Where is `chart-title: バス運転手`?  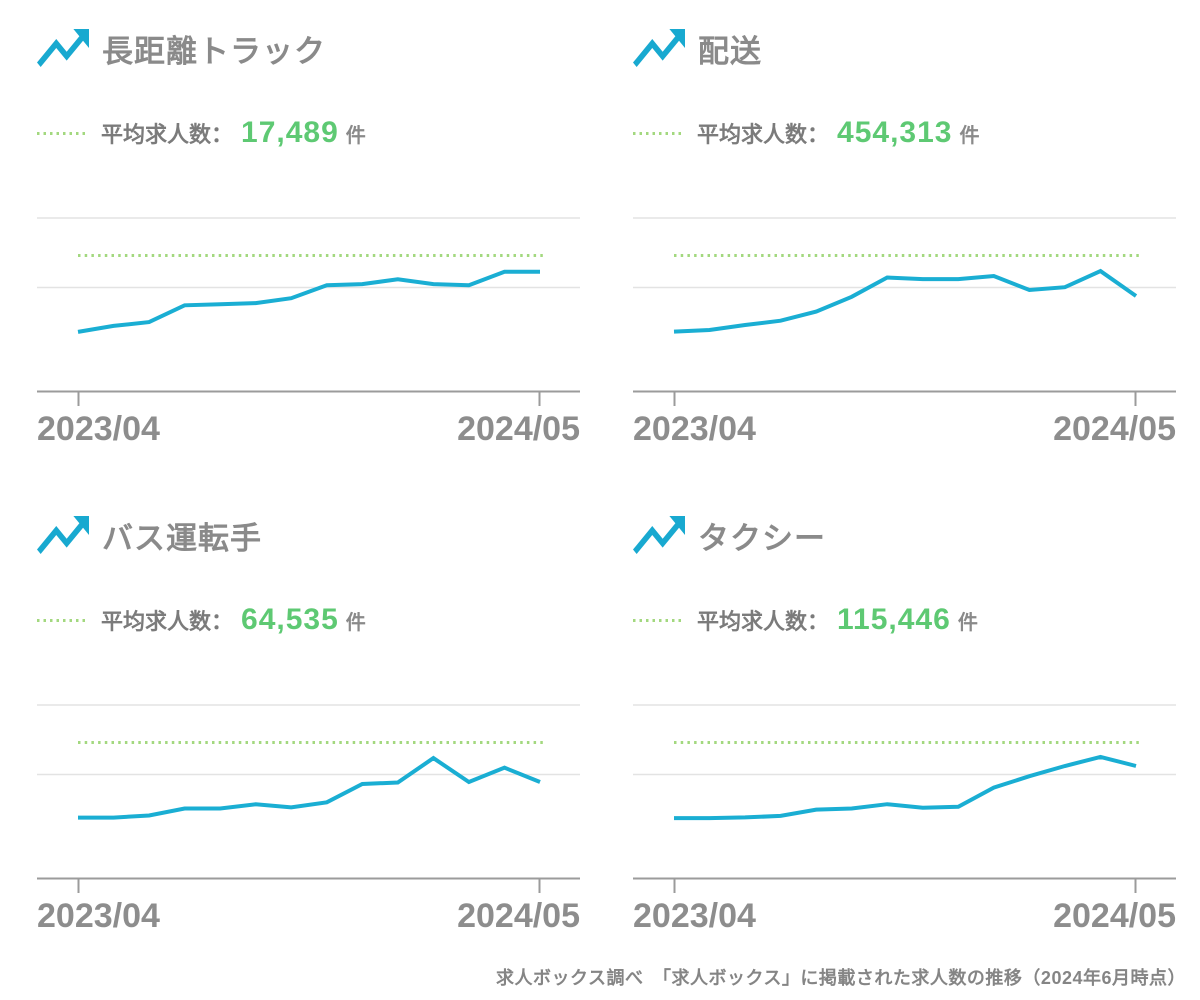 chart-title: バス運転手 is located at coordinates (182, 538).